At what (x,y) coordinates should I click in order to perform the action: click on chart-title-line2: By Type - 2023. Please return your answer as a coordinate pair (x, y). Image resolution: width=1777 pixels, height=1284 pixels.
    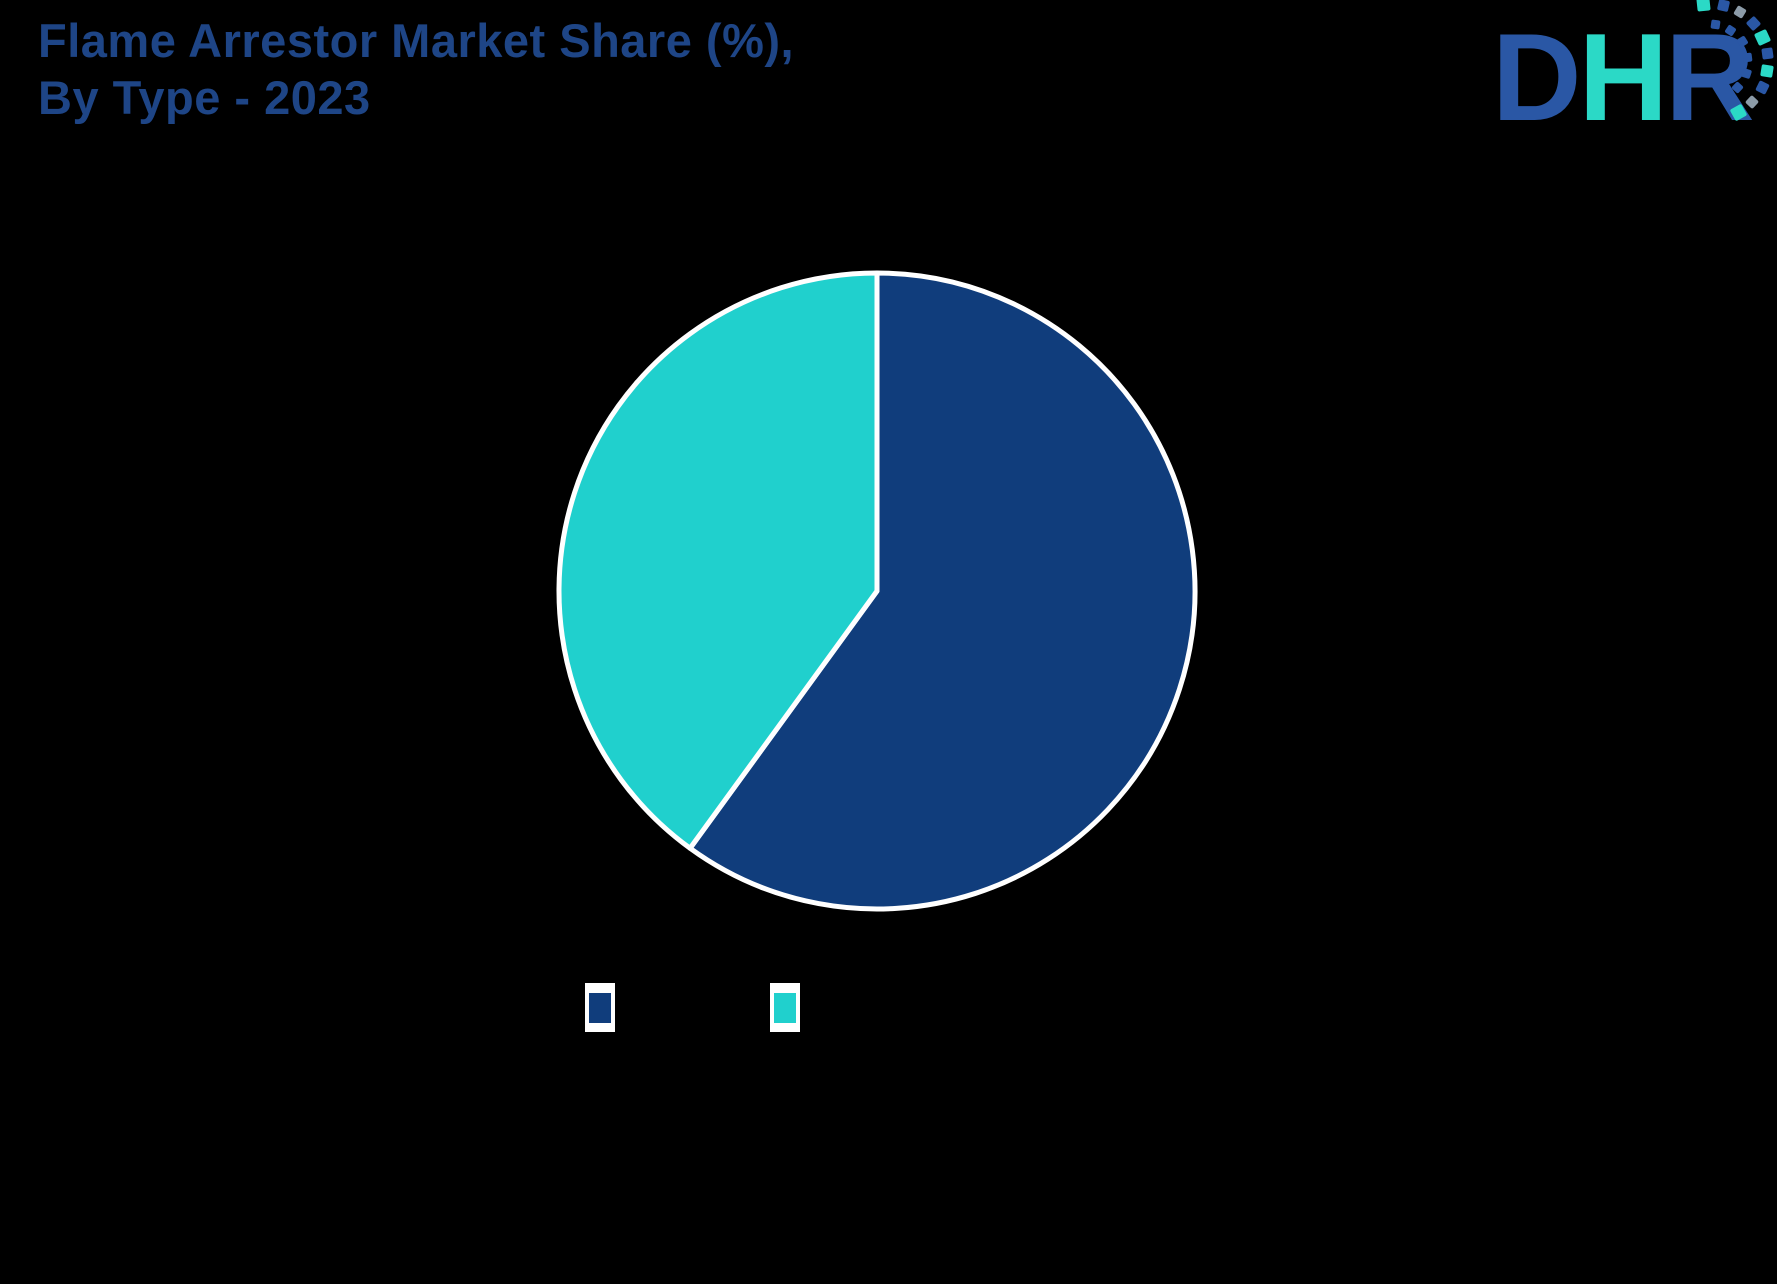
    Looking at the image, I should click on (204, 97).